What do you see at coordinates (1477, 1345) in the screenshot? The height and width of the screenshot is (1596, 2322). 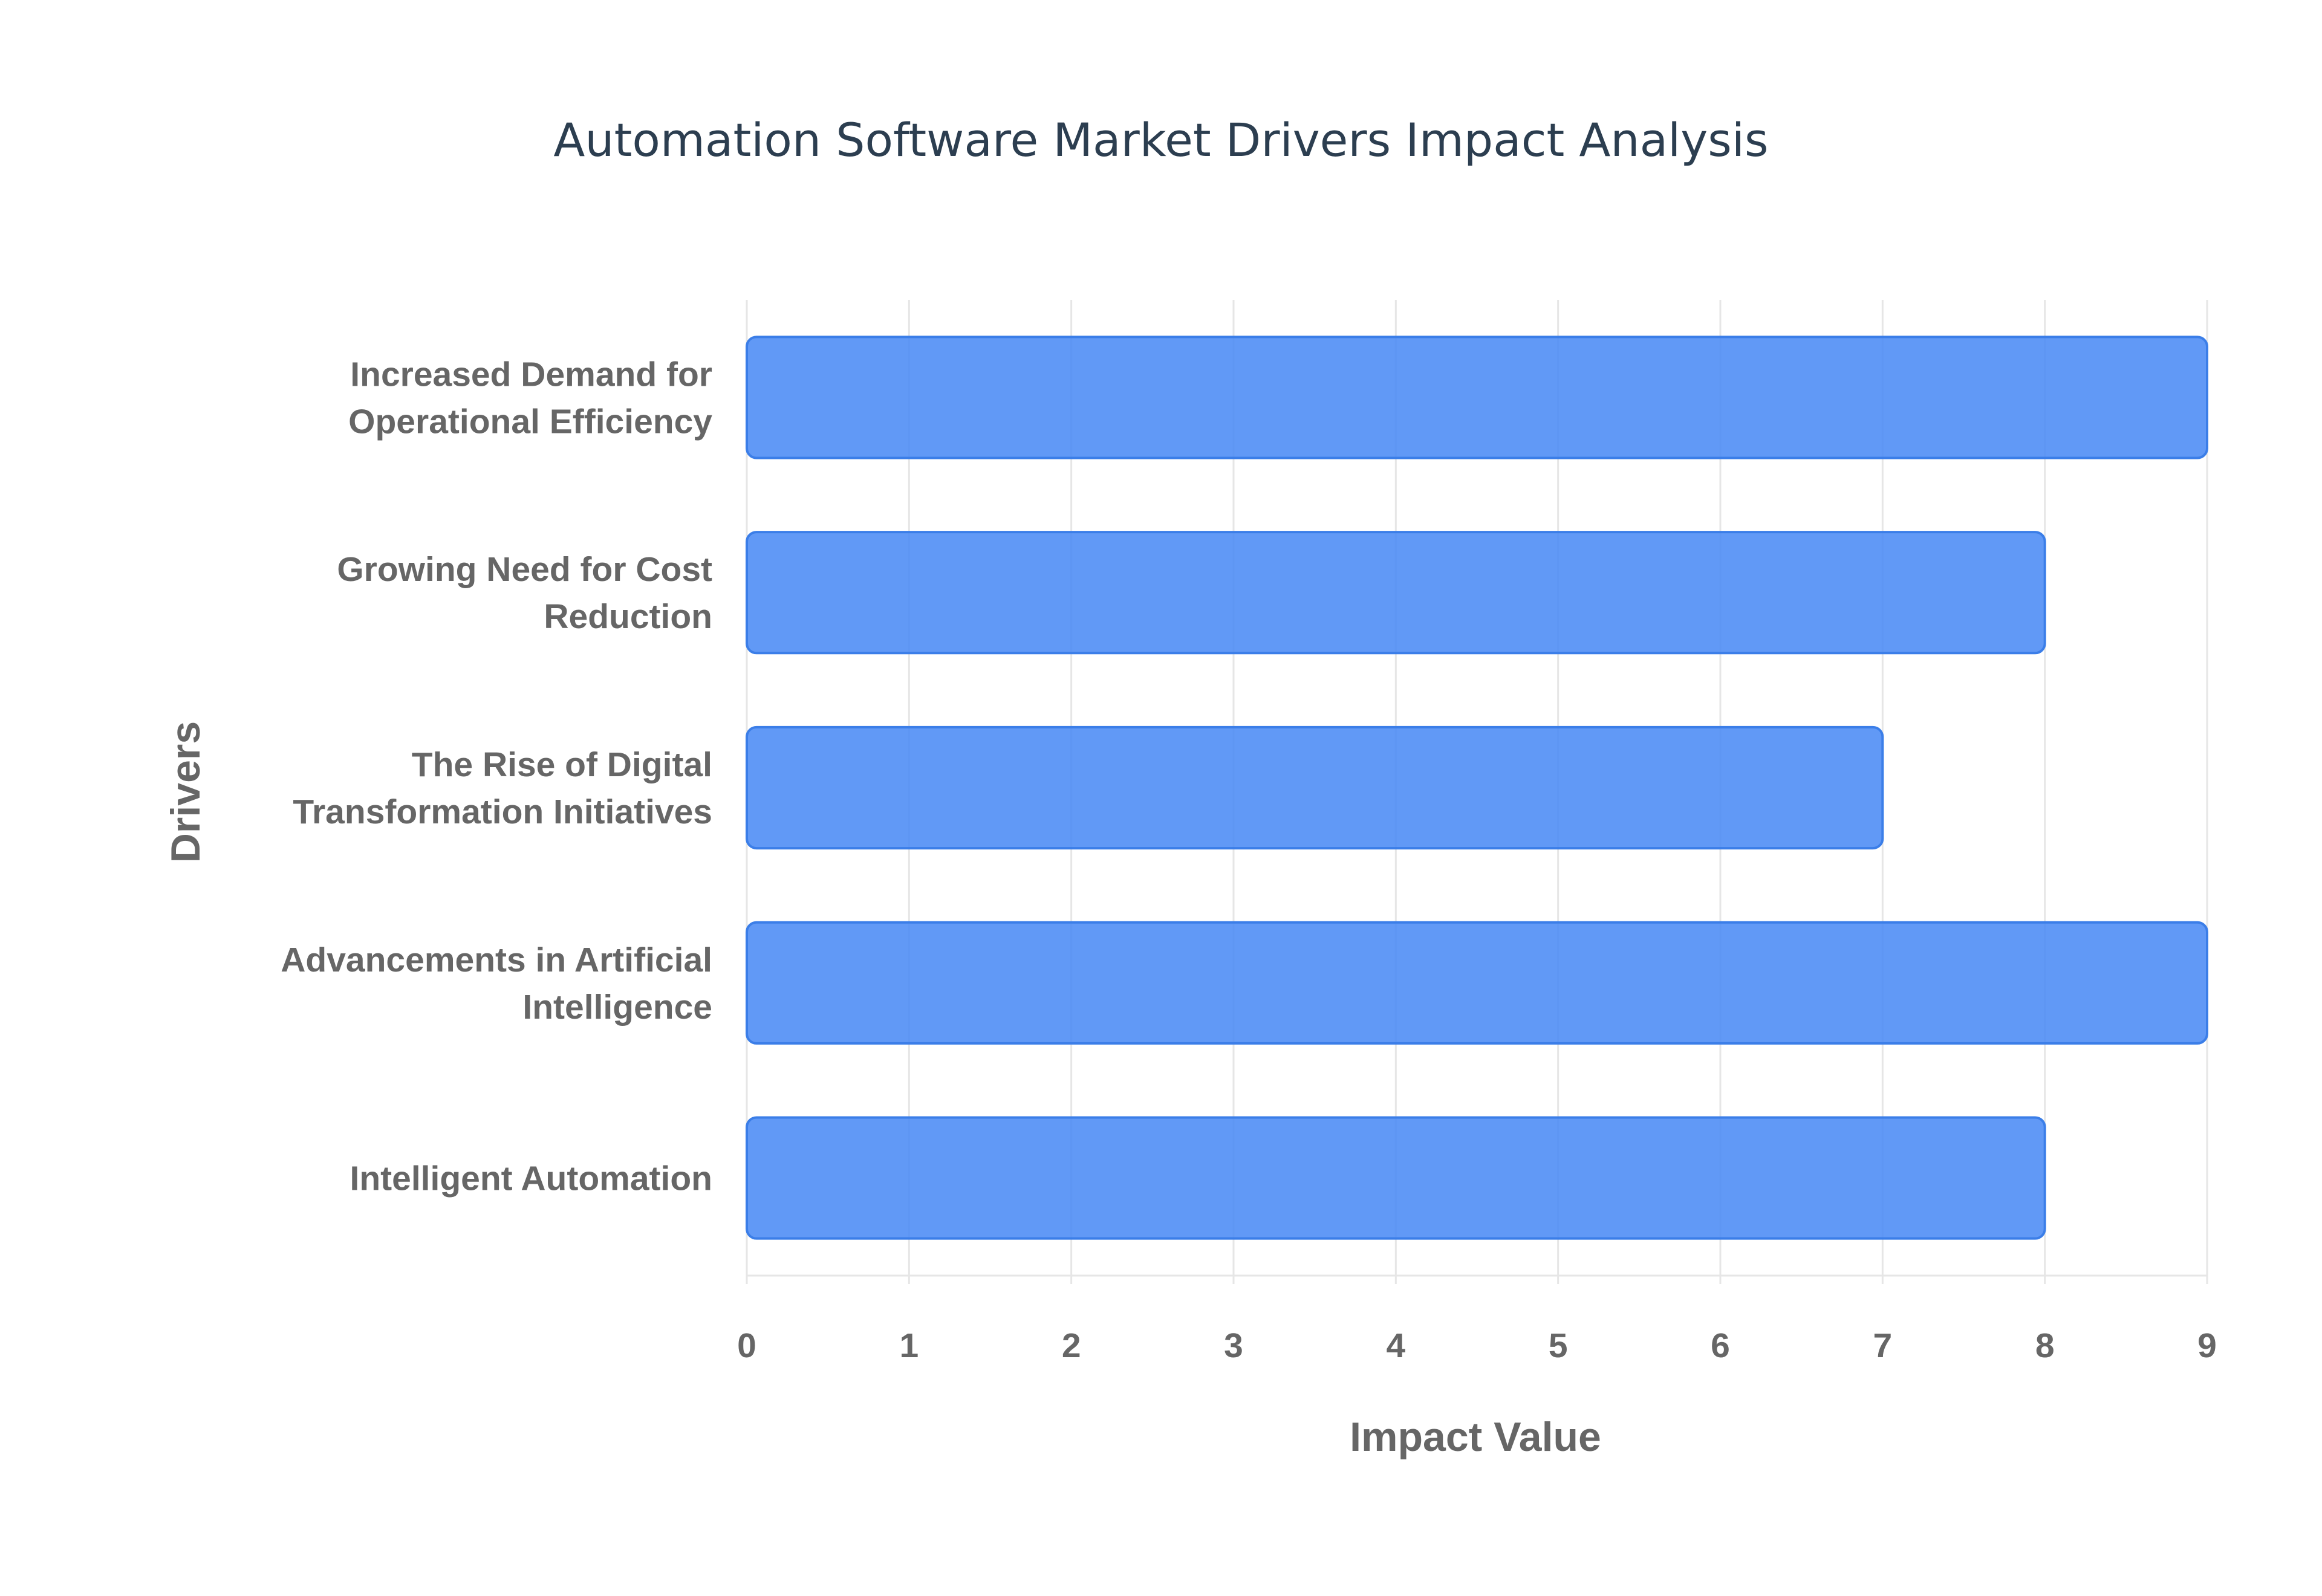 I see `x-axis-tick-labels: 0 1 2 3 4 5 6 7 8 9` at bounding box center [1477, 1345].